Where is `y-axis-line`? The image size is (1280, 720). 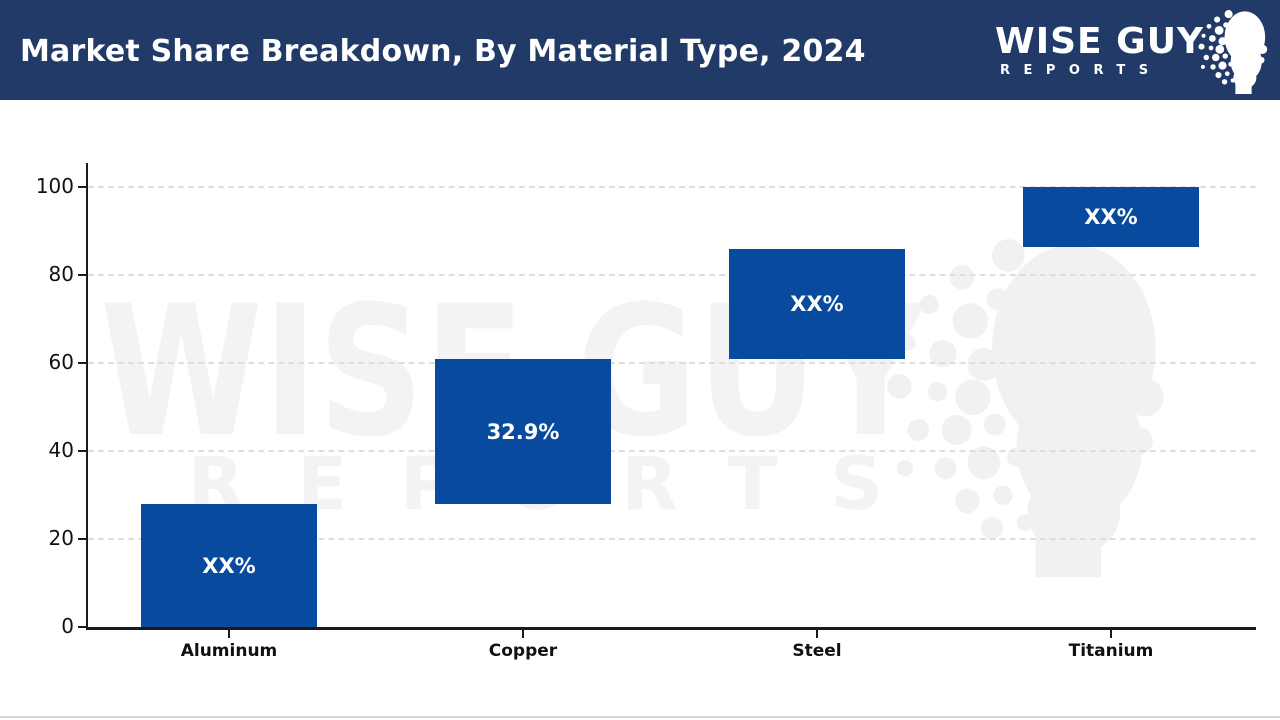 y-axis-line is located at coordinates (87, 395).